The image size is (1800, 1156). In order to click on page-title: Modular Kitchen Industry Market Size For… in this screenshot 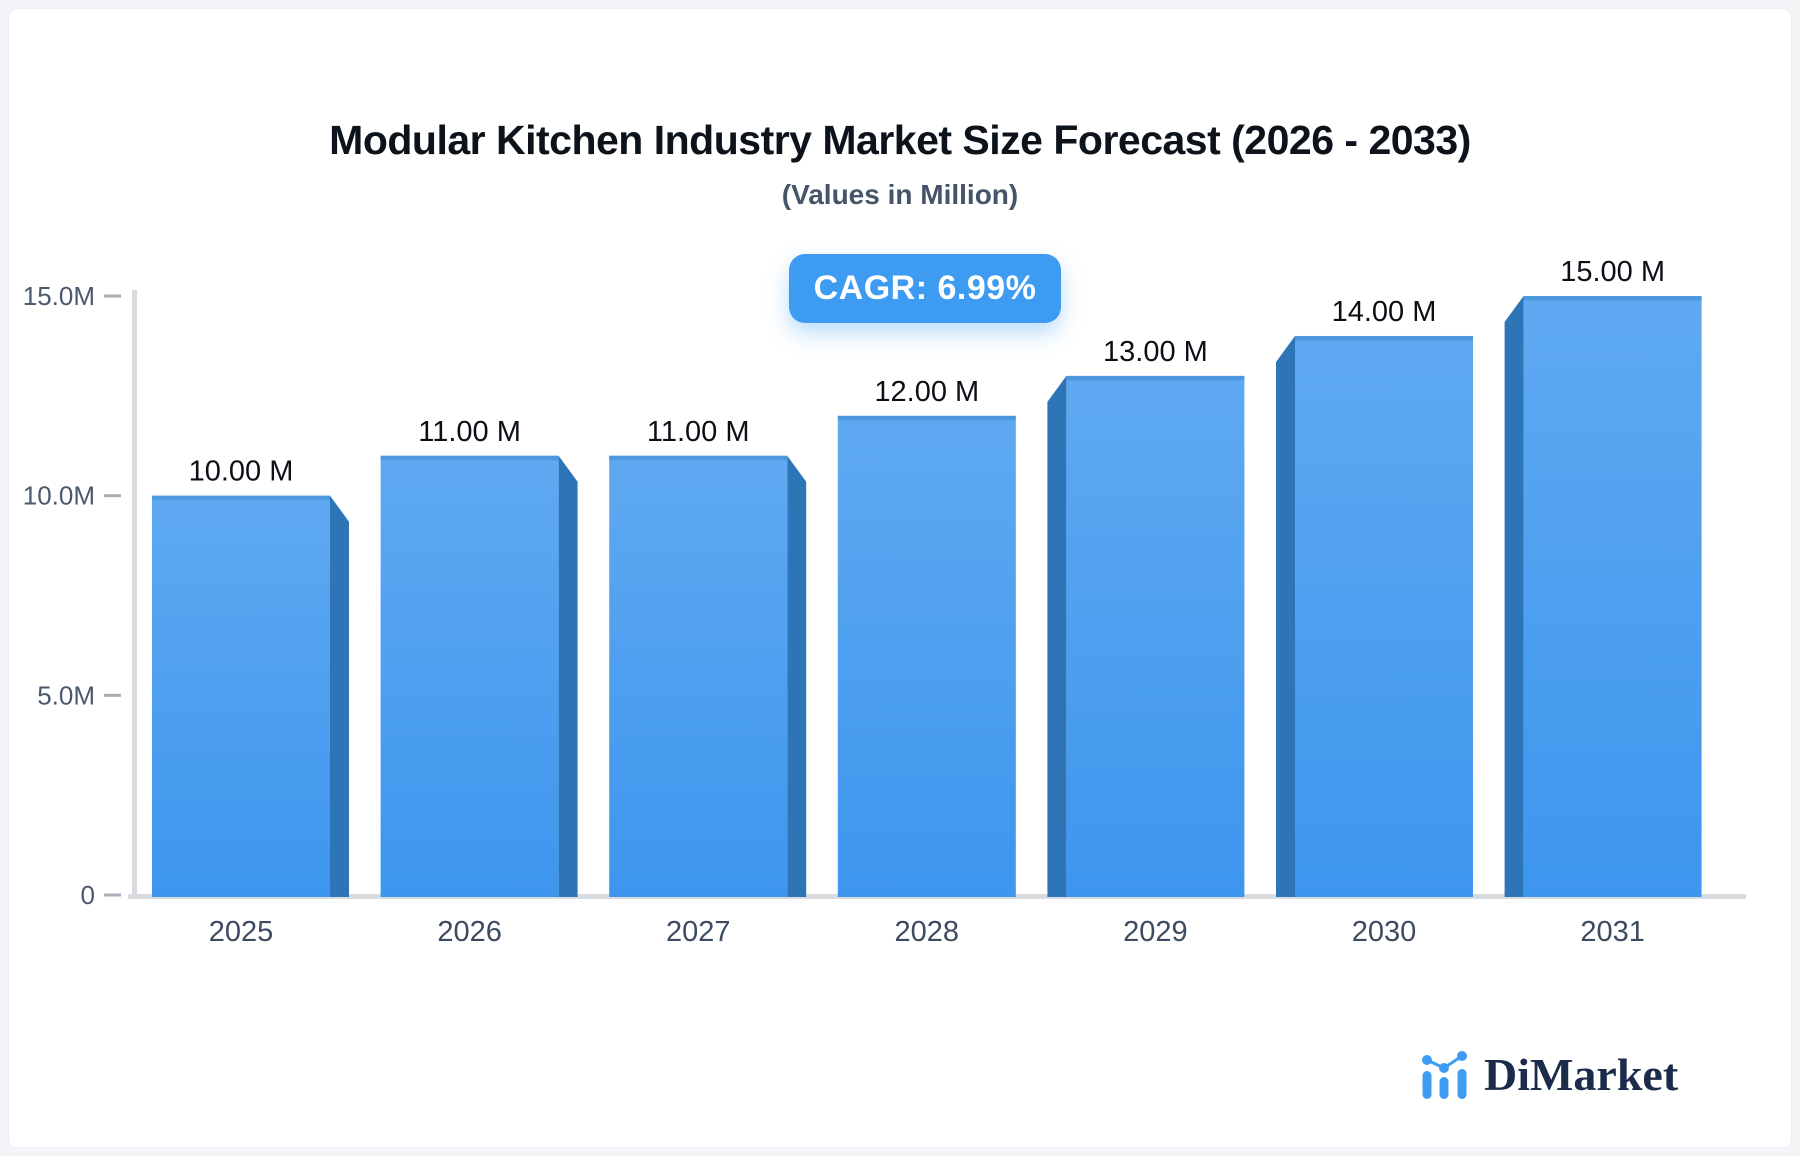, I will do `click(900, 140)`.